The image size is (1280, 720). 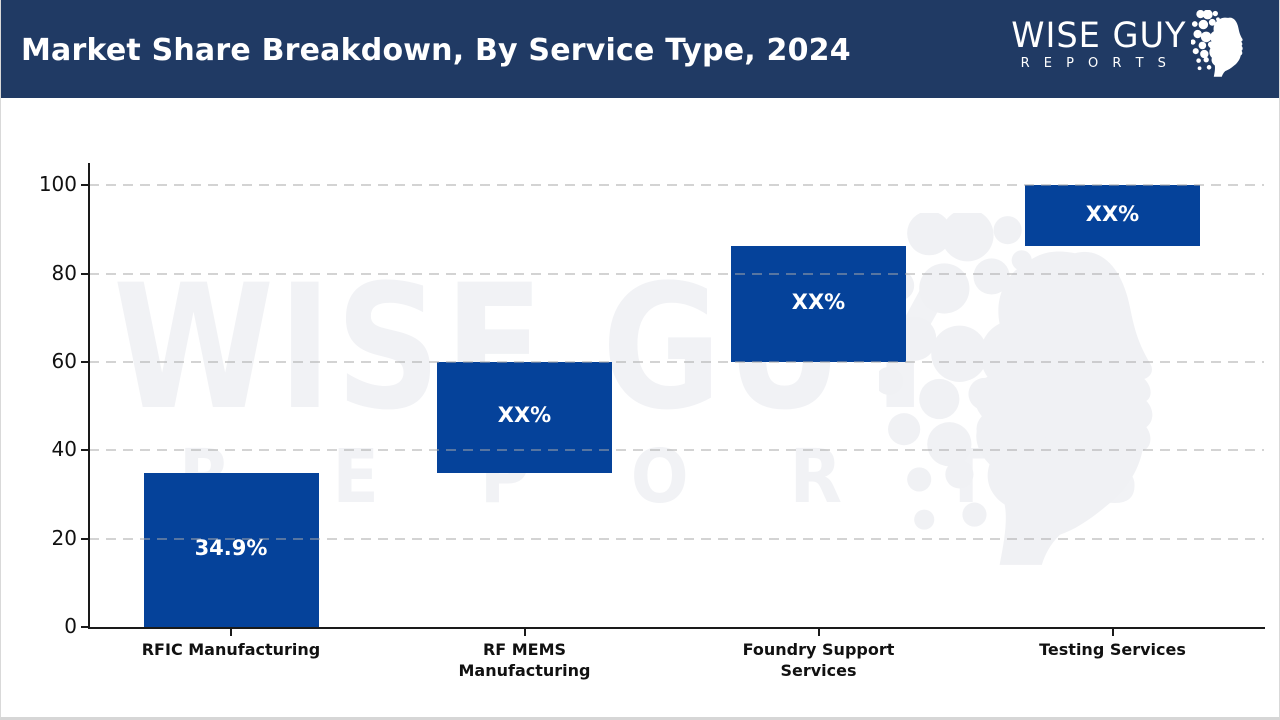 I want to click on bar-value-label: 34.9%, so click(x=231, y=547).